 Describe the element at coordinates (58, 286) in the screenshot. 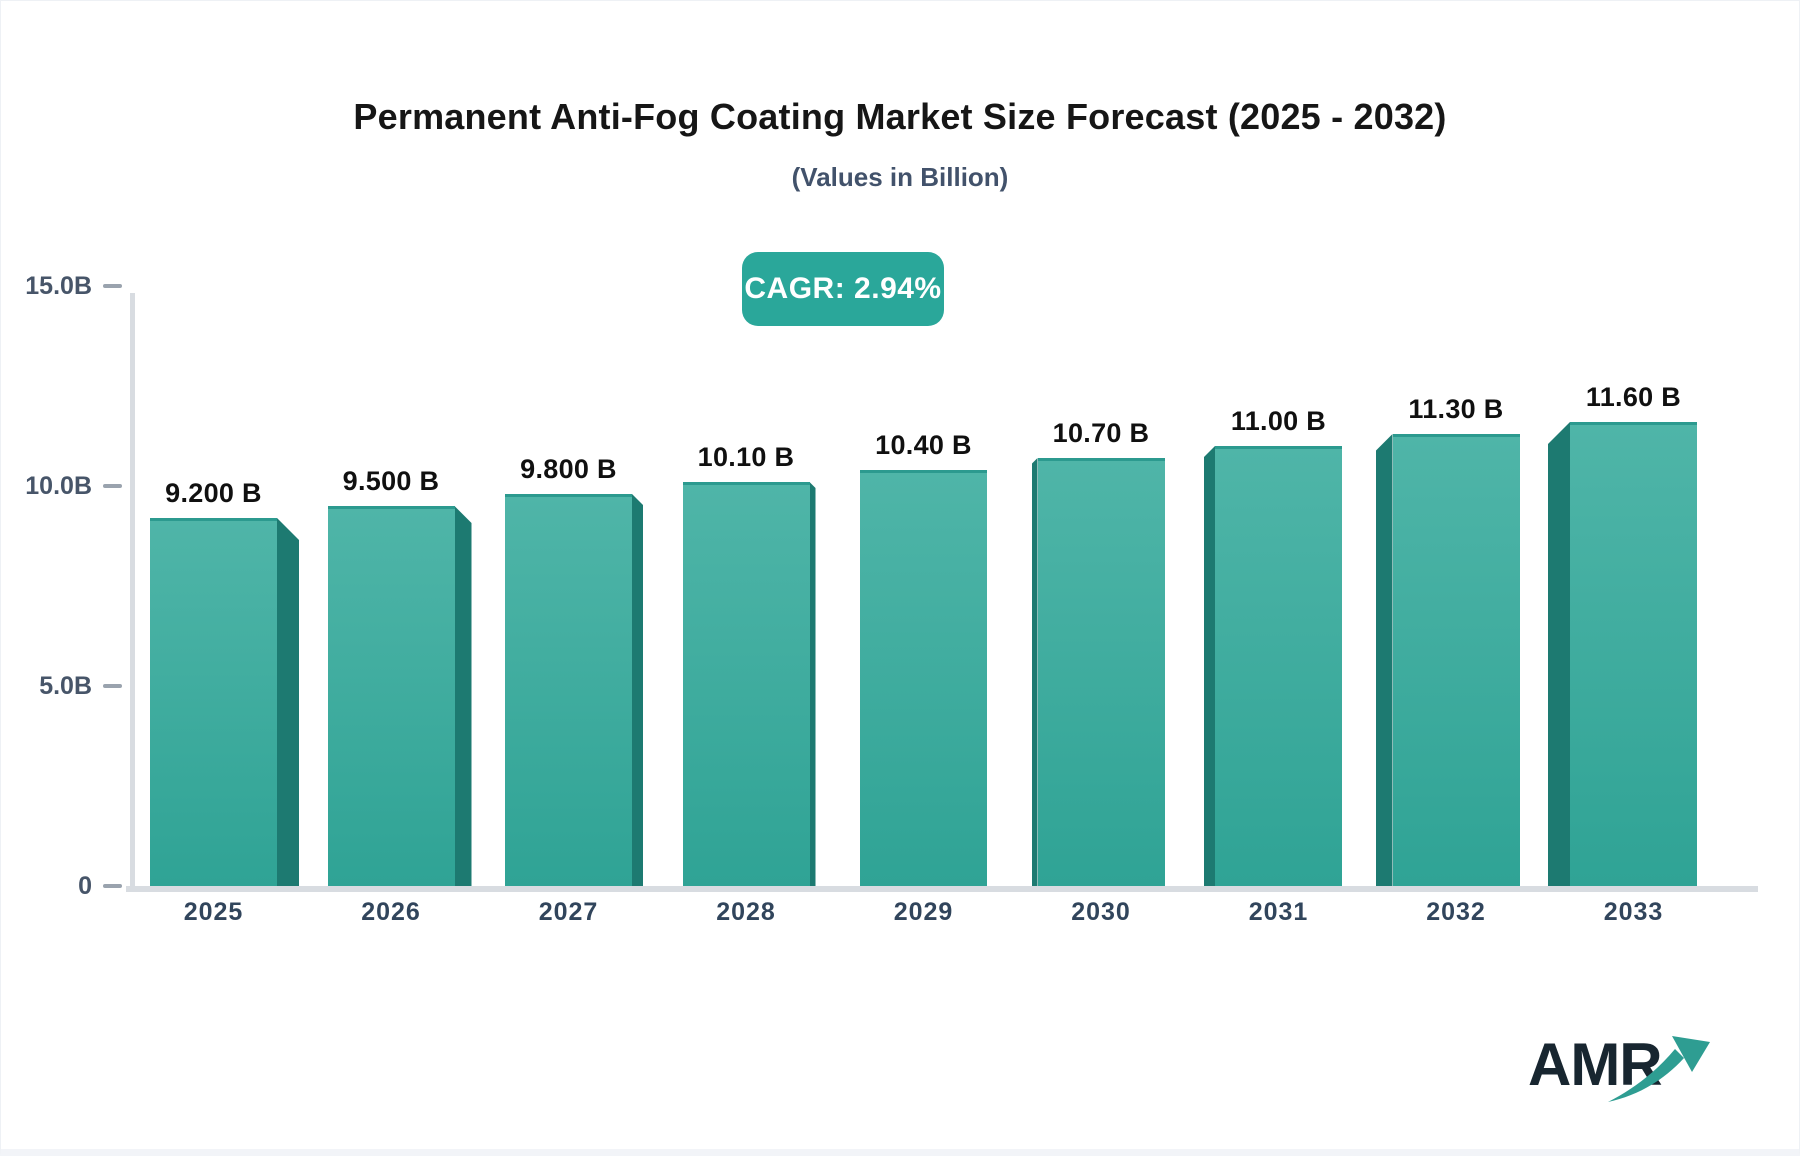

I see `y-axis-tick-label: 15.0B` at that location.